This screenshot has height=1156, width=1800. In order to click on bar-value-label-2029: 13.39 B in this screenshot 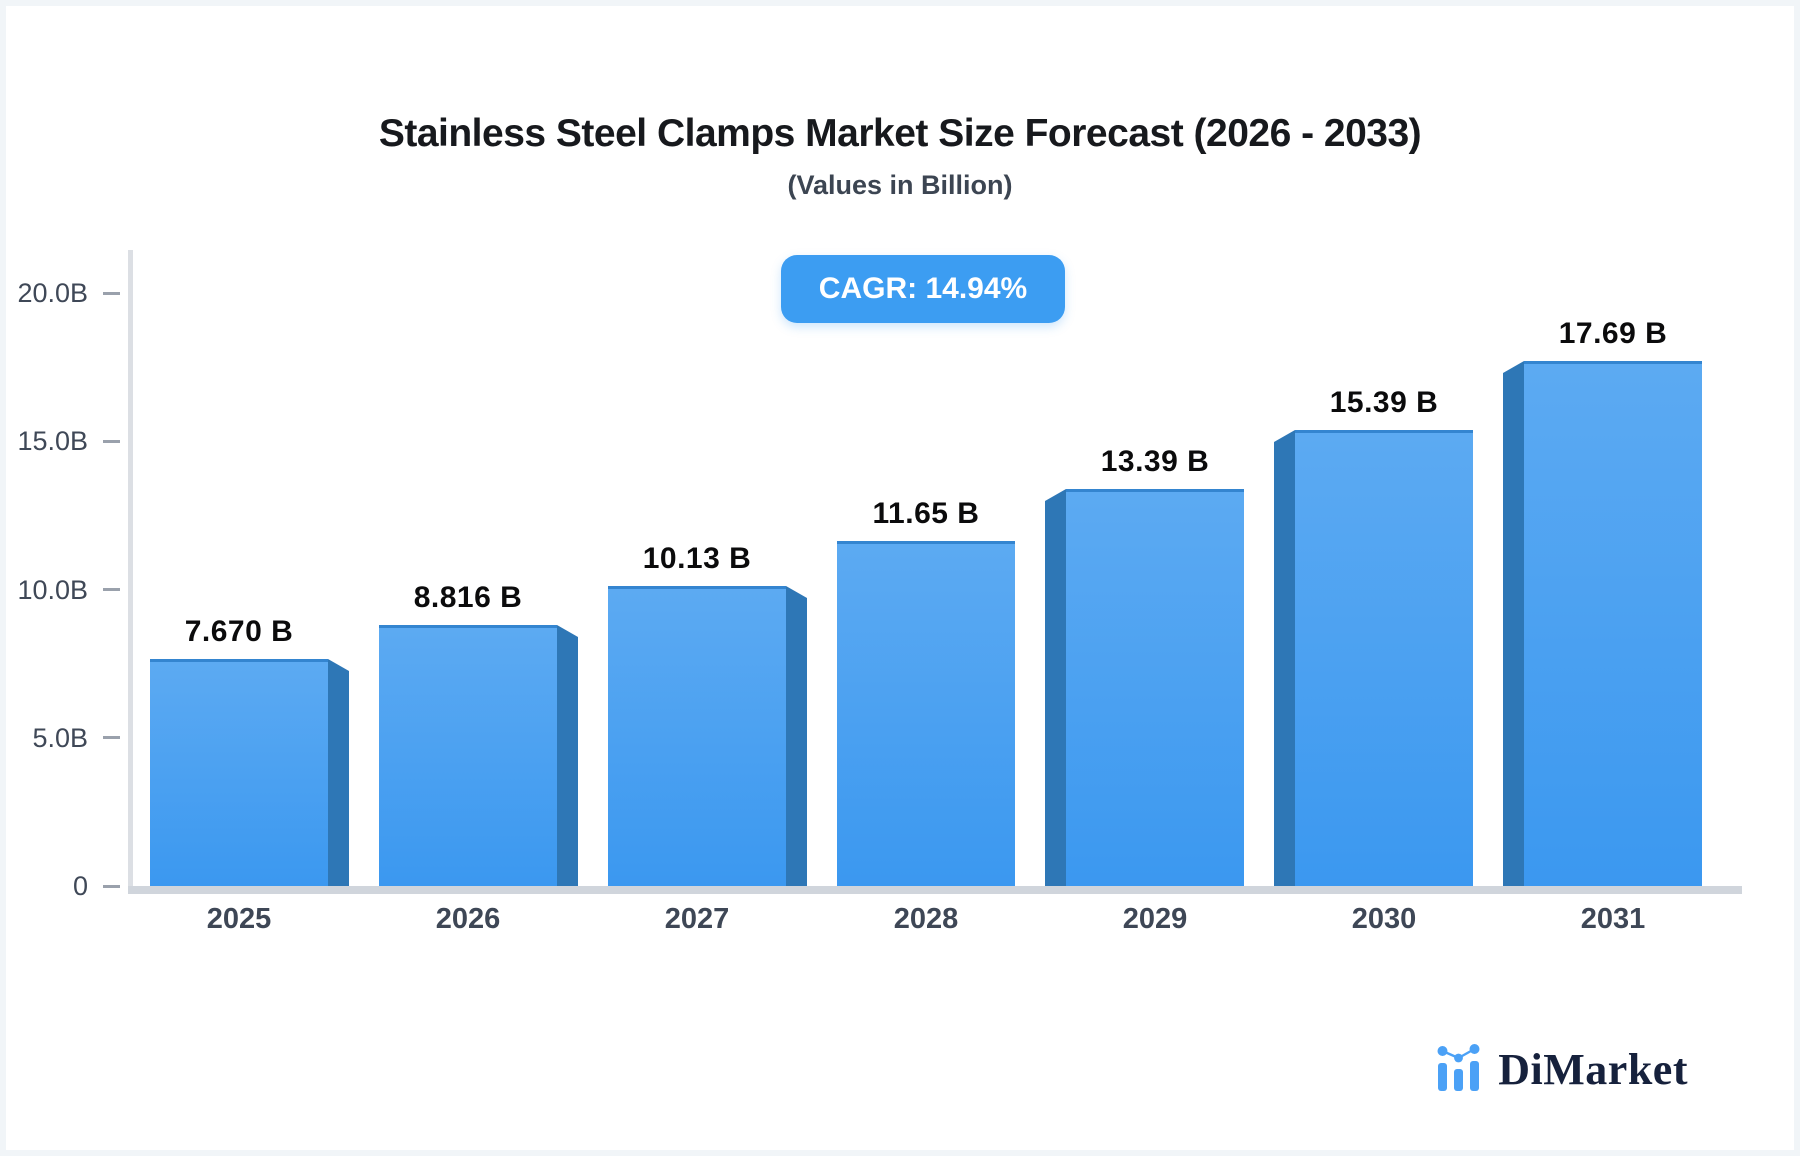, I will do `click(1155, 461)`.